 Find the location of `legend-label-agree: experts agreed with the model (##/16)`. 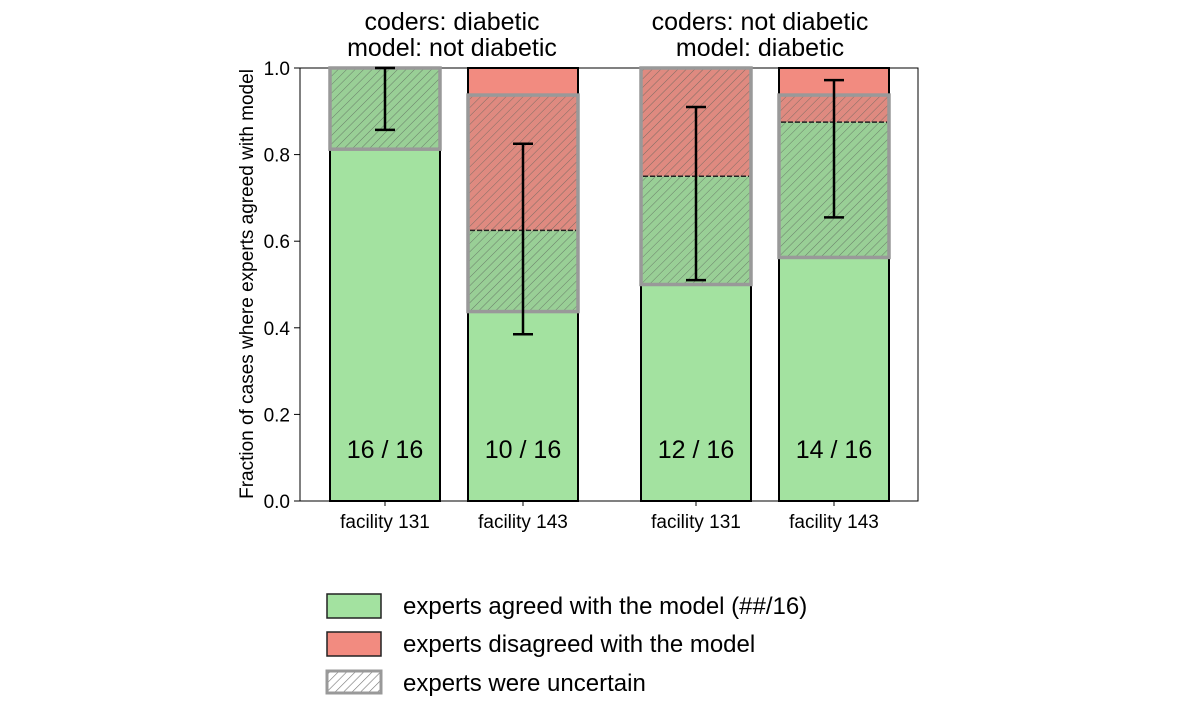

legend-label-agree: experts agreed with the model (##/16) is located at coordinates (605, 606).